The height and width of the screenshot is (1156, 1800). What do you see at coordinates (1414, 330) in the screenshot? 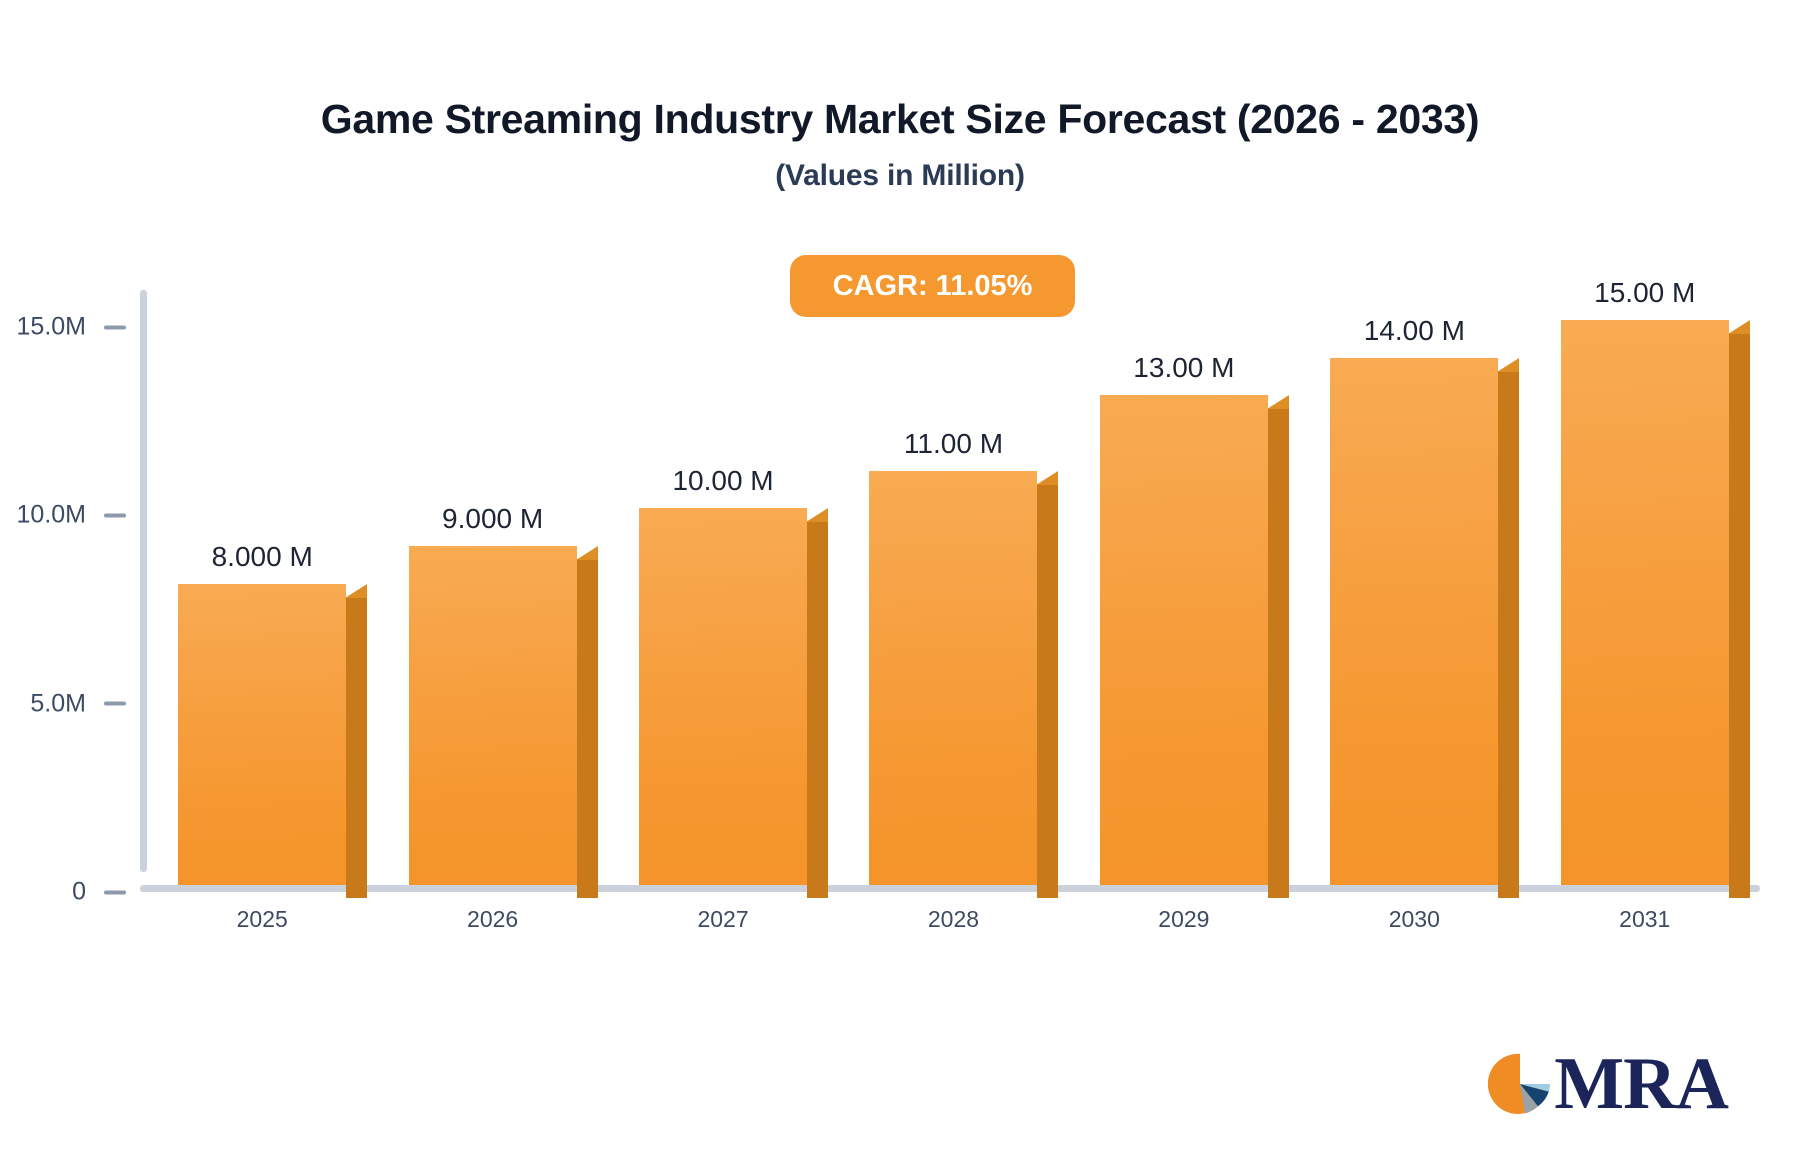
I see `bar-value-label: 14.00 M` at bounding box center [1414, 330].